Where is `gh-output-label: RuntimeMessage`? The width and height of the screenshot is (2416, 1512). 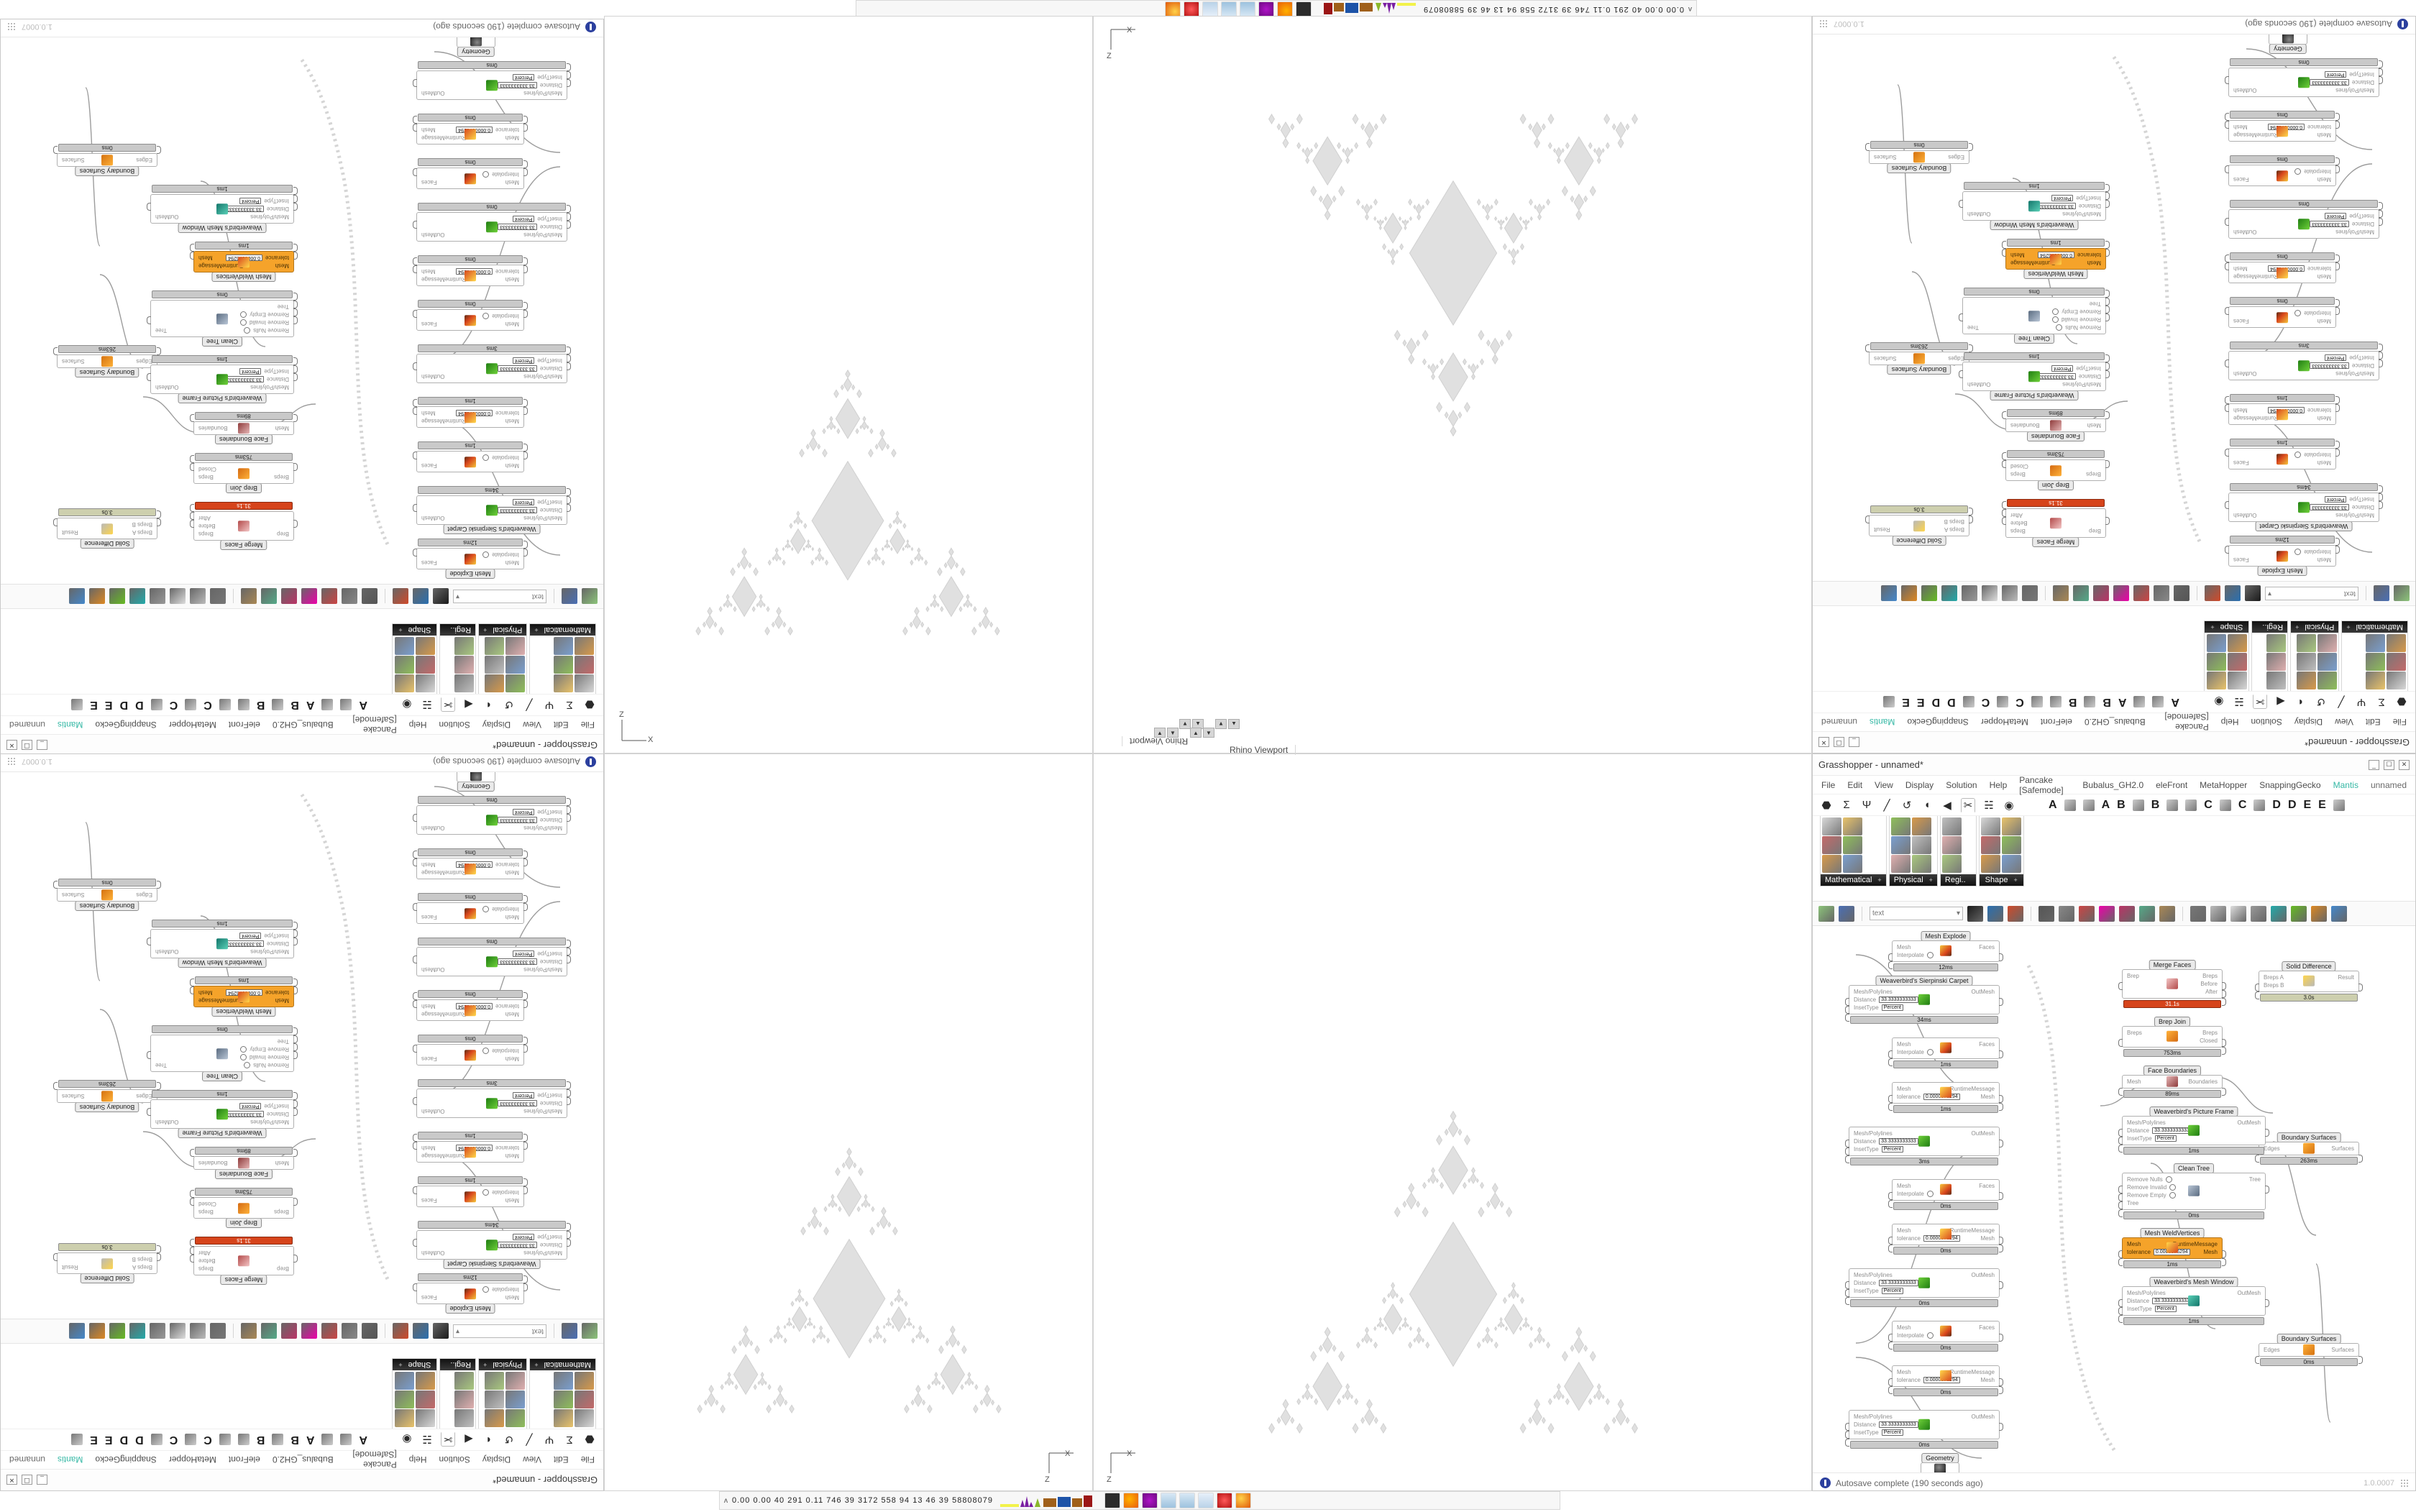
gh-output-label: RuntimeMessage is located at coordinates (1972, 1372).